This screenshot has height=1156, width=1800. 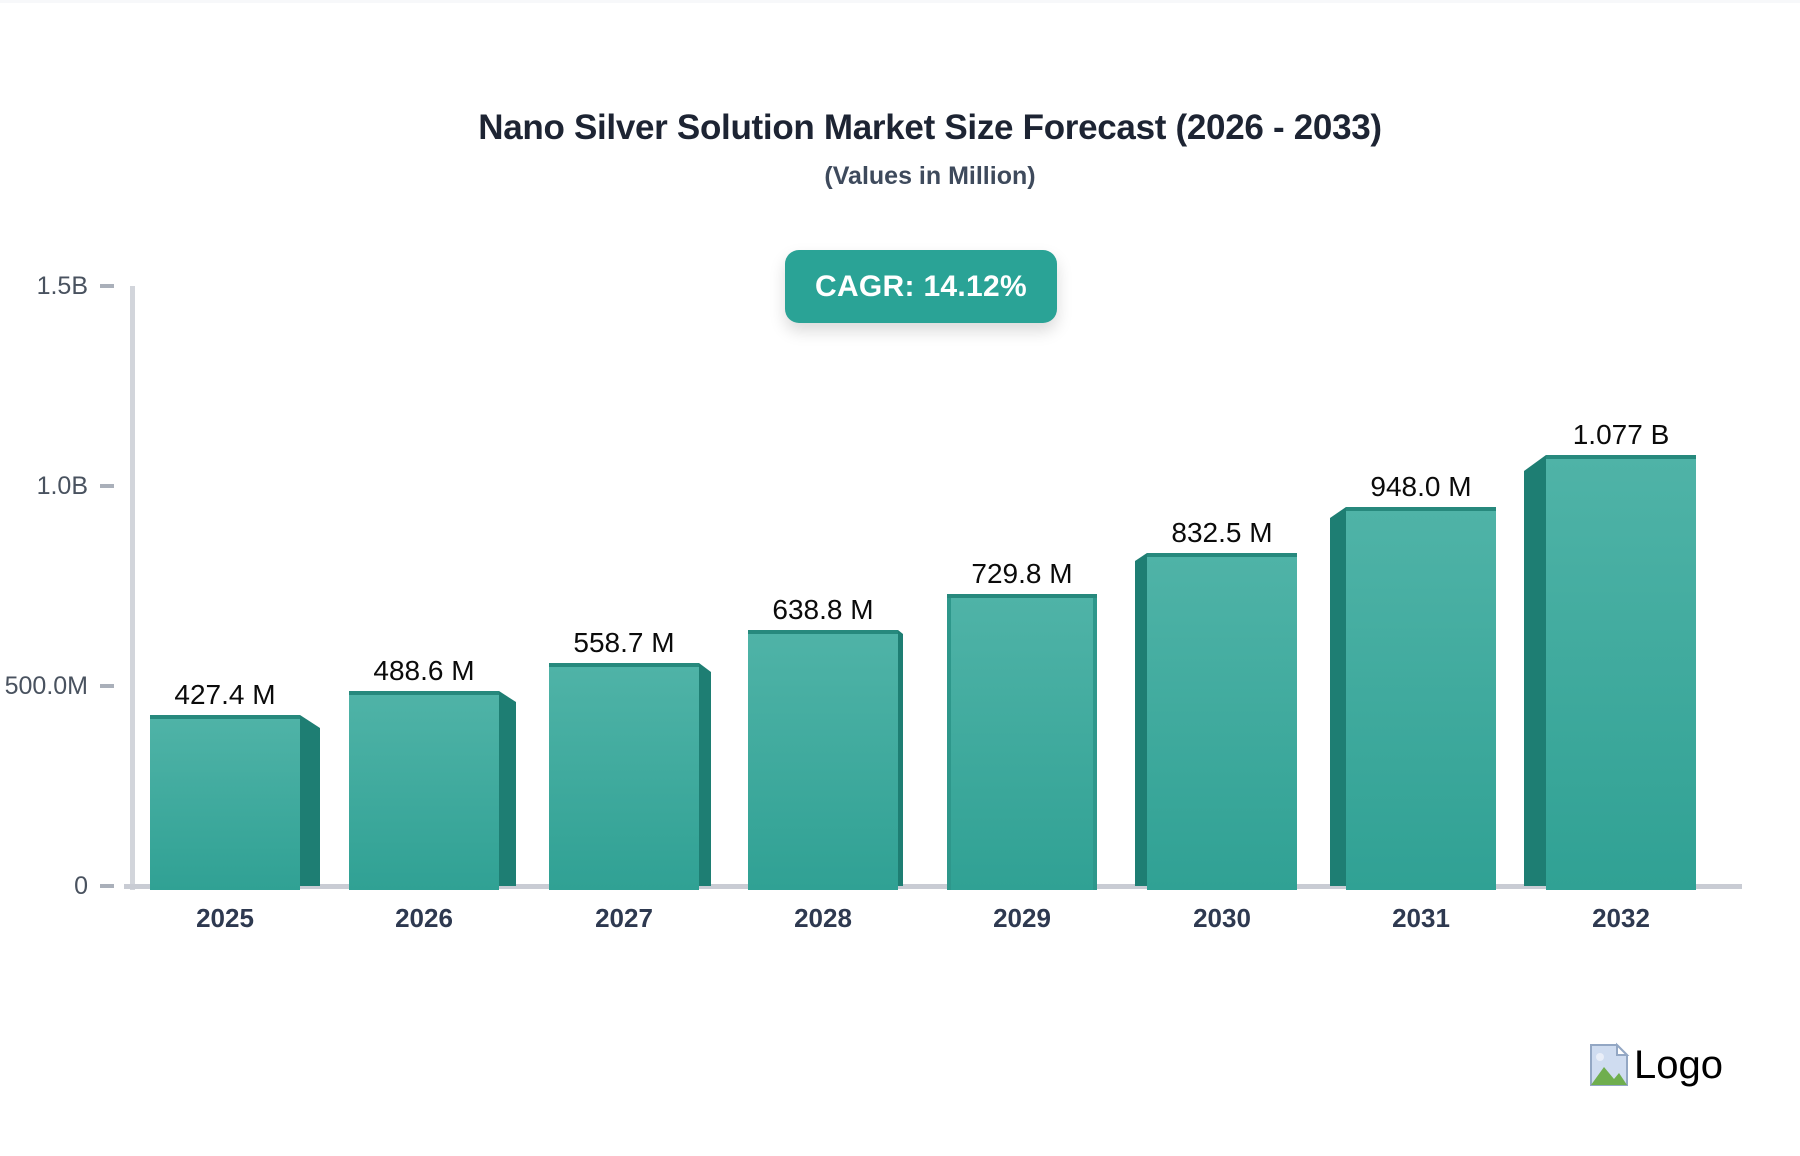 What do you see at coordinates (225, 918) in the screenshot?
I see `x-axis-label: 2025` at bounding box center [225, 918].